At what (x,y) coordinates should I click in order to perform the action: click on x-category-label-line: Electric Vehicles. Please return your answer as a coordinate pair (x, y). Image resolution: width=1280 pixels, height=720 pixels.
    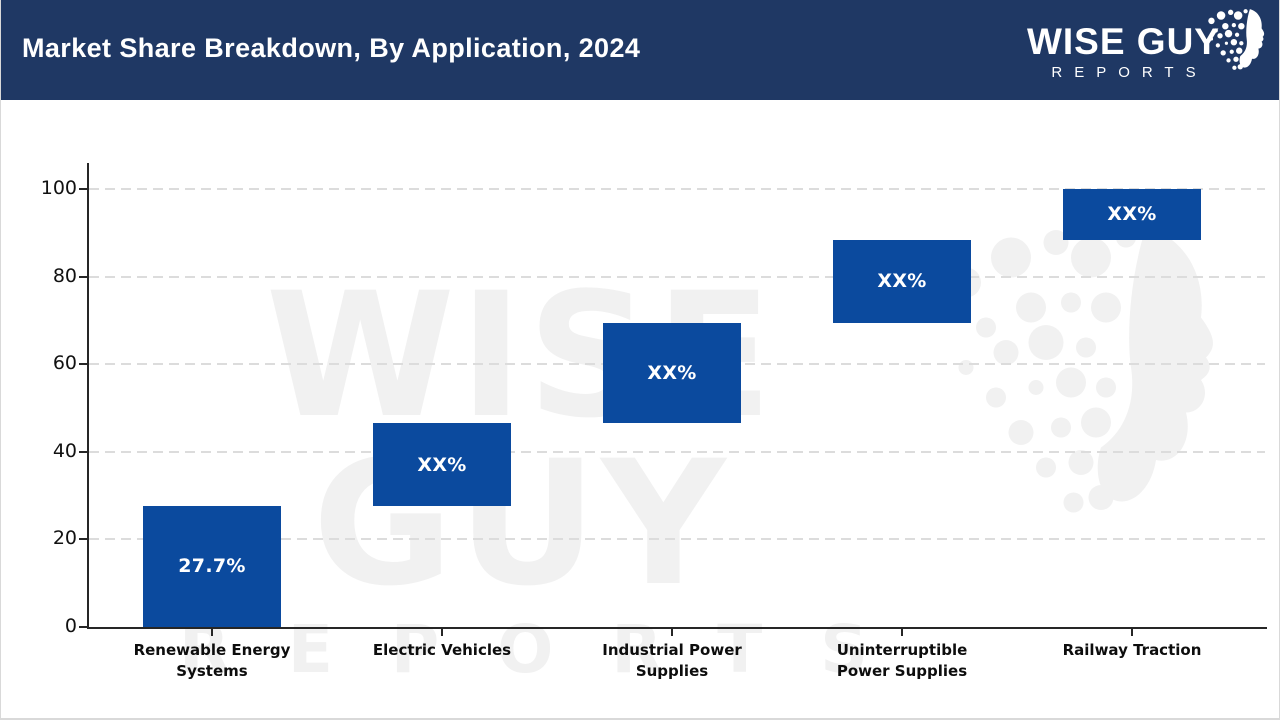
    Looking at the image, I should click on (442, 650).